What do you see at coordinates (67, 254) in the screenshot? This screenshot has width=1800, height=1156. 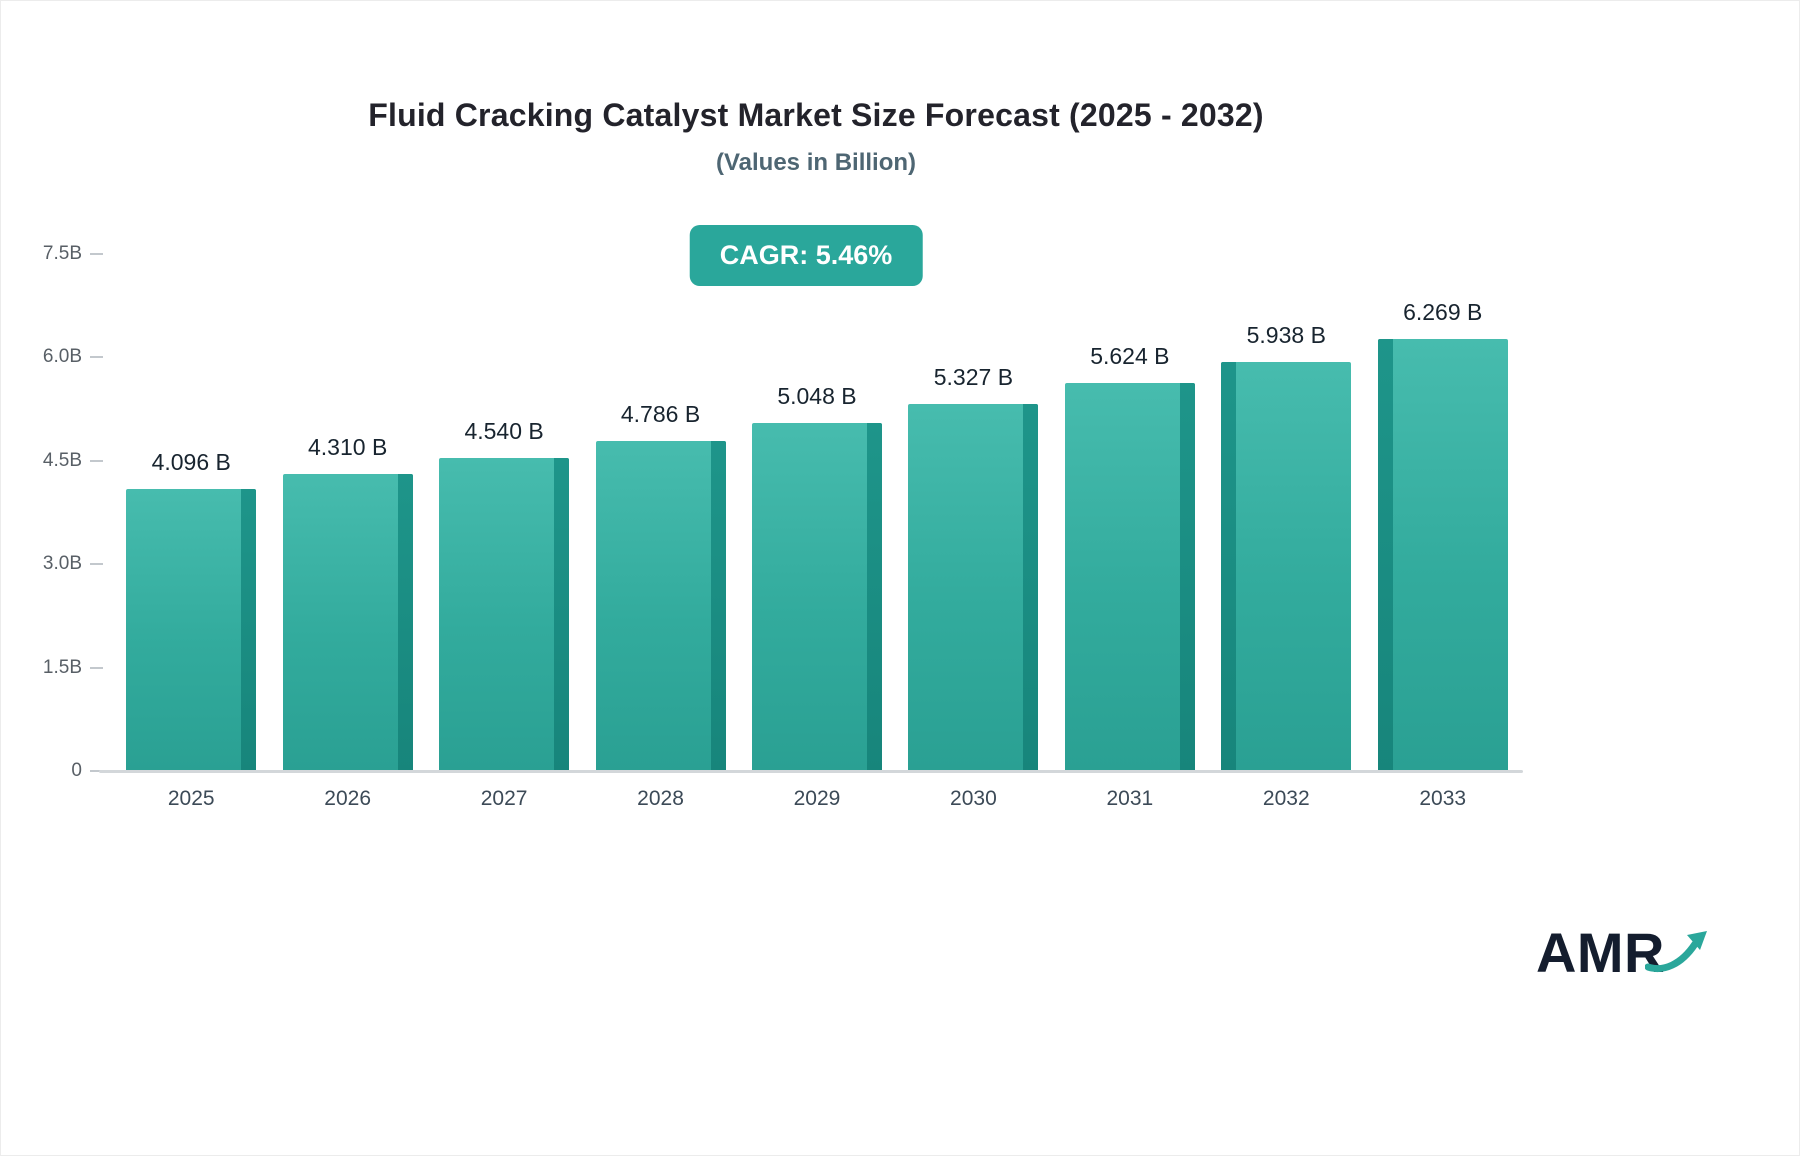 I see `y-axis-tick: 7.5B` at bounding box center [67, 254].